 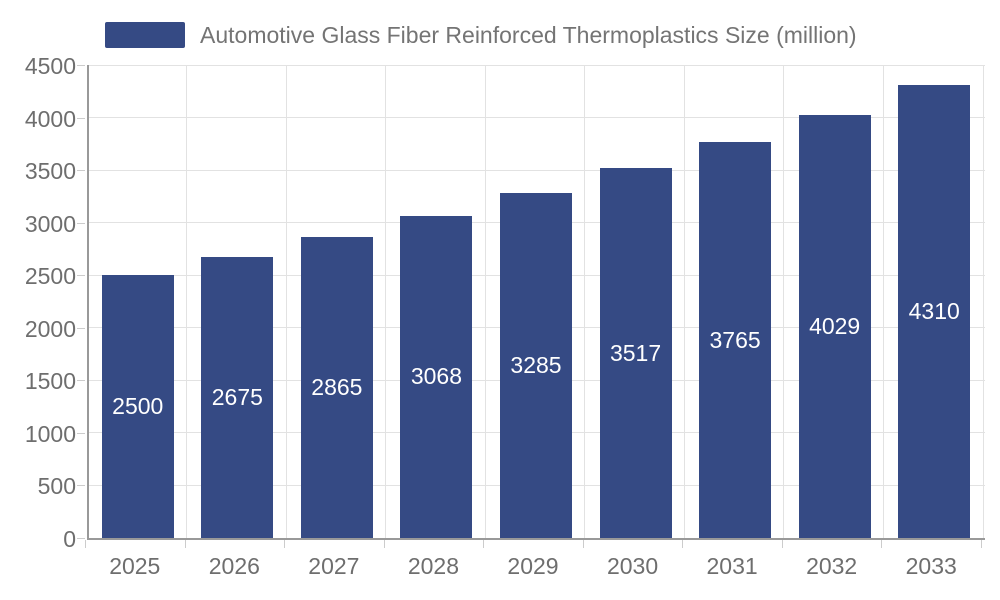 I want to click on bar-2028: 3068, so click(x=436, y=376).